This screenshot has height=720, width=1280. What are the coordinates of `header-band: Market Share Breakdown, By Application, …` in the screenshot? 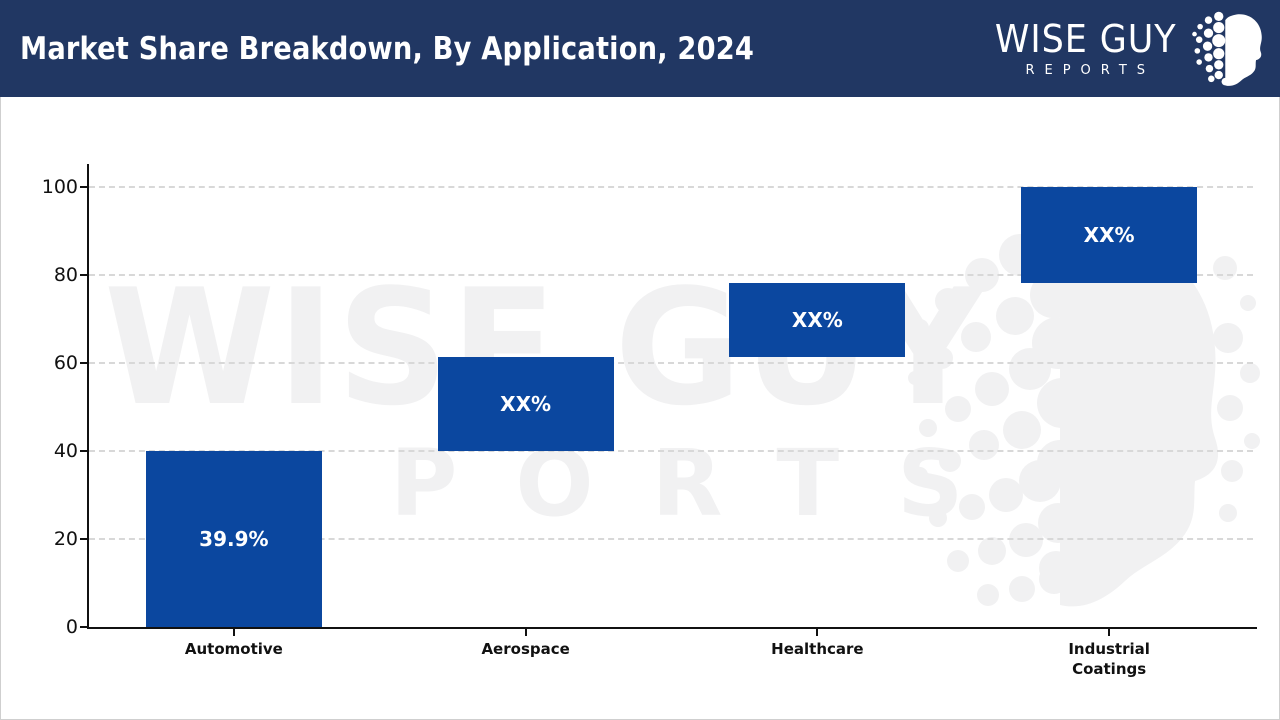 It's located at (640, 48).